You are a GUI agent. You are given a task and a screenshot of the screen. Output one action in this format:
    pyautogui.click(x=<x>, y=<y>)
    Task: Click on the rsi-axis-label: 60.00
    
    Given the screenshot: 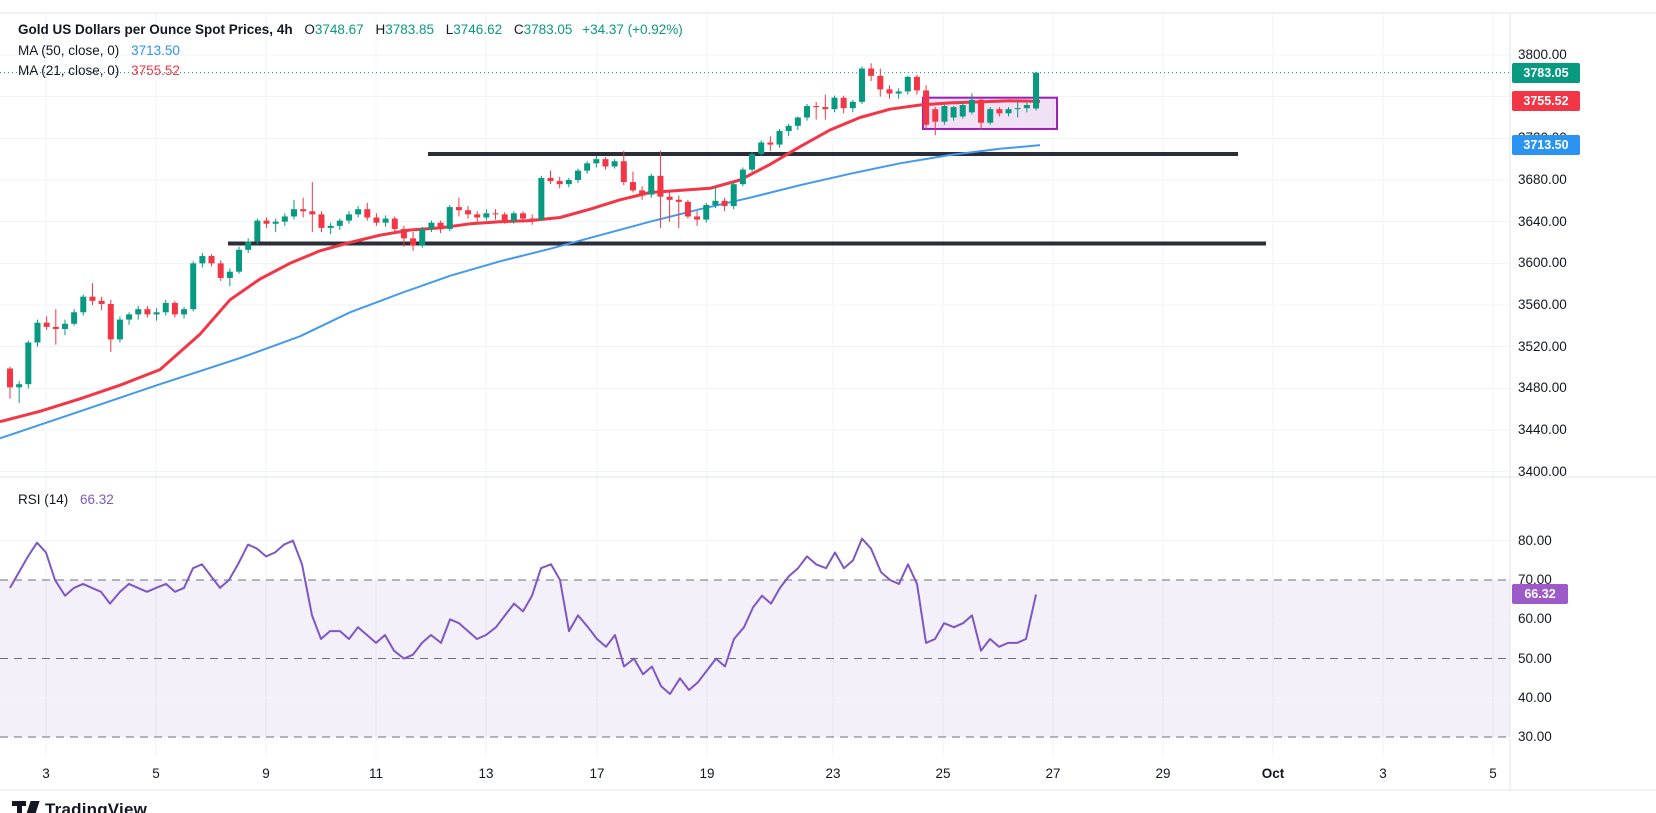 What is the action you would take?
    pyautogui.click(x=1535, y=619)
    